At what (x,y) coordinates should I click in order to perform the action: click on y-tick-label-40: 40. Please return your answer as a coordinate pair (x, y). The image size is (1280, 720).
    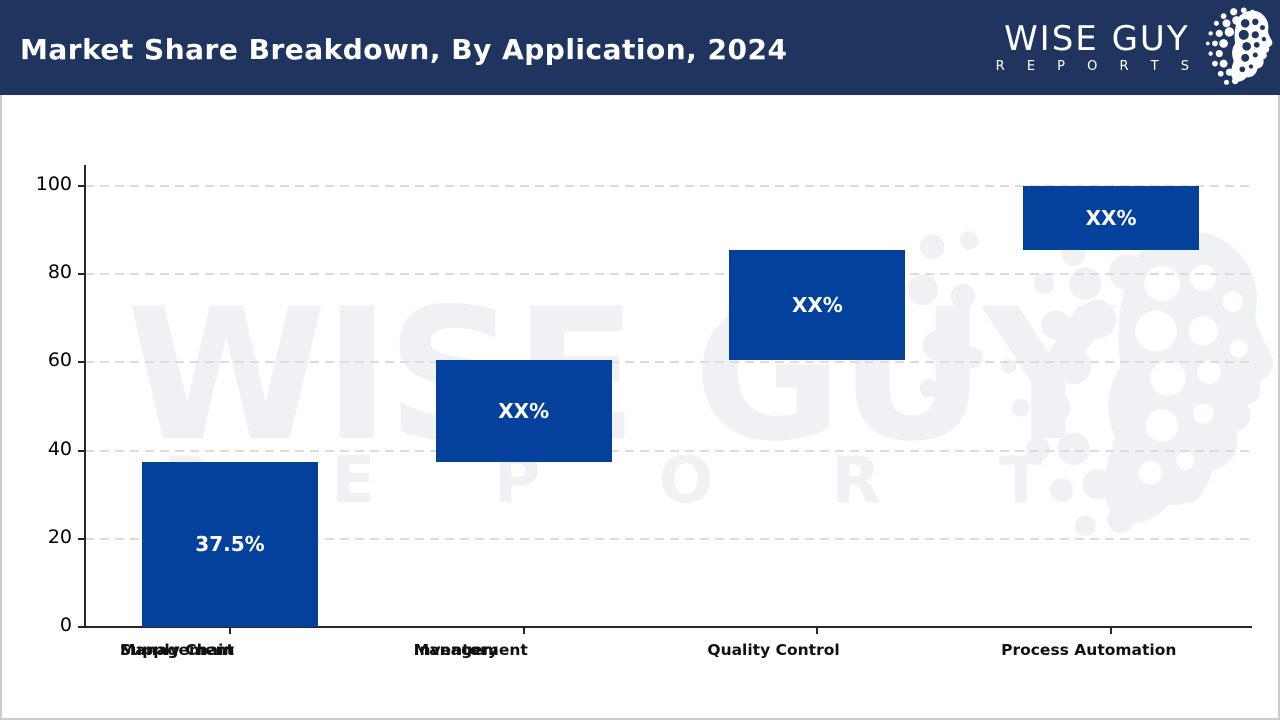
    Looking at the image, I should click on (59, 448).